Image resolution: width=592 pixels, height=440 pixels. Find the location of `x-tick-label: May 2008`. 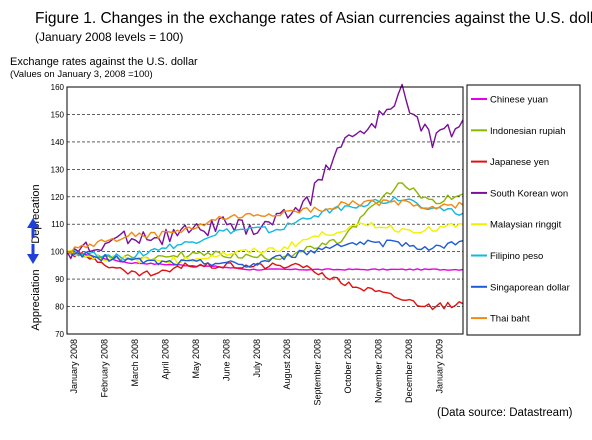

x-tick-label: May 2008 is located at coordinates (196, 359).